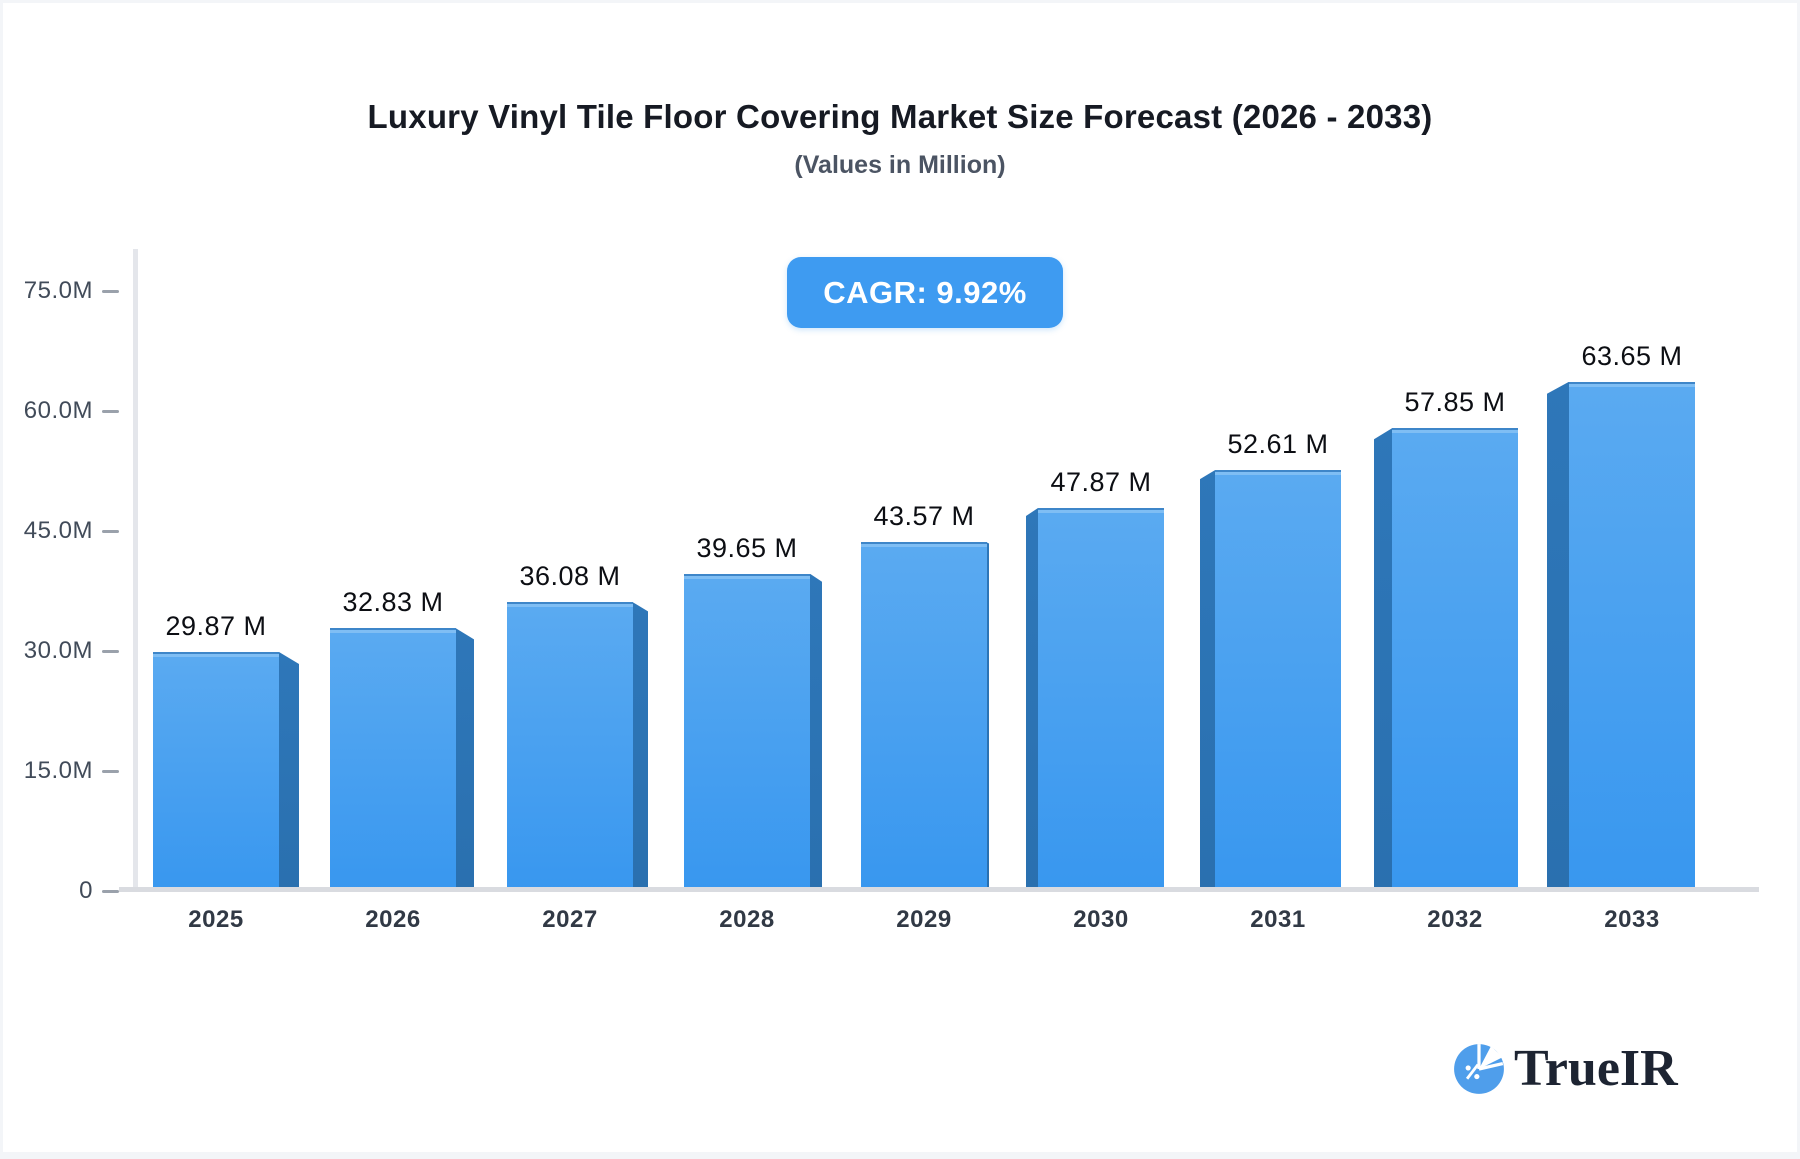 Image resolution: width=1800 pixels, height=1159 pixels. Describe the element at coordinates (924, 516) in the screenshot. I see `bar-value-label: 43.57 M` at that location.